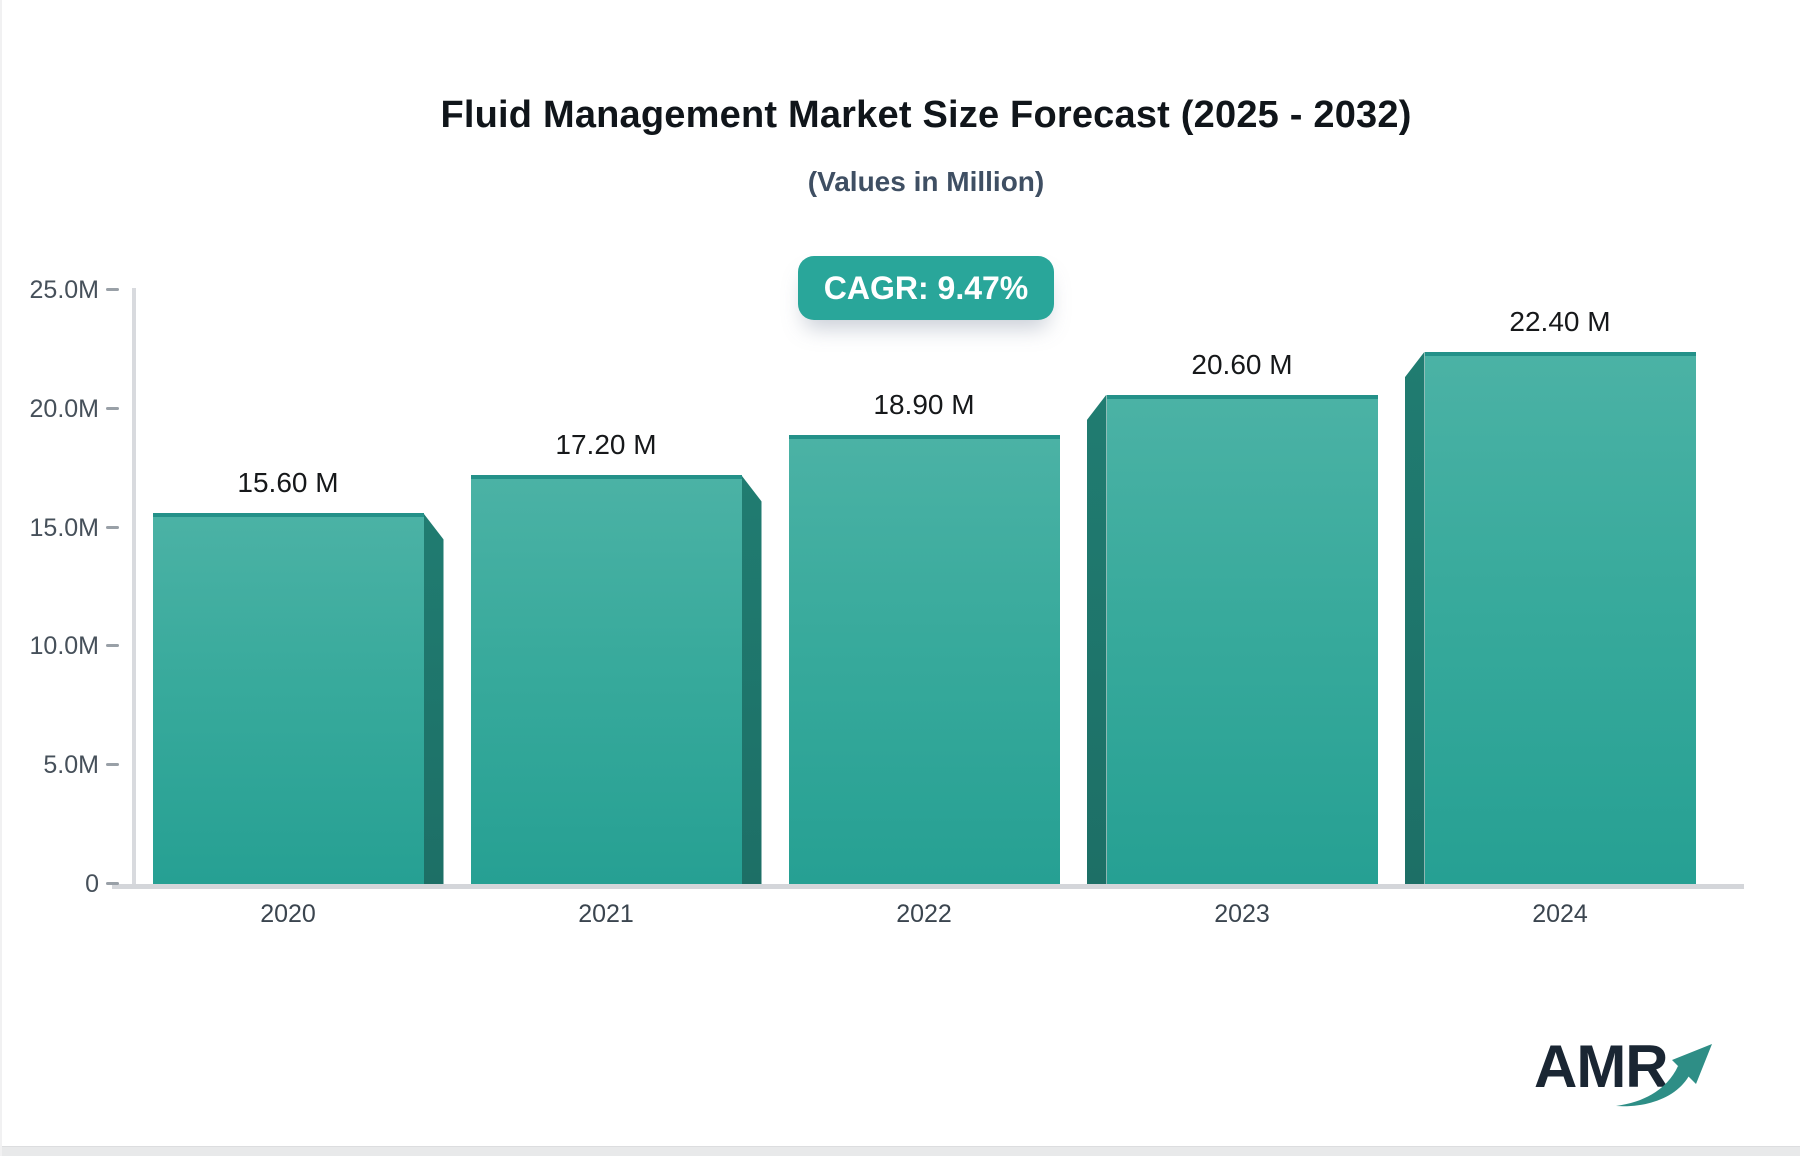 The image size is (1800, 1156). What do you see at coordinates (134, 588) in the screenshot?
I see `y-axis-line` at bounding box center [134, 588].